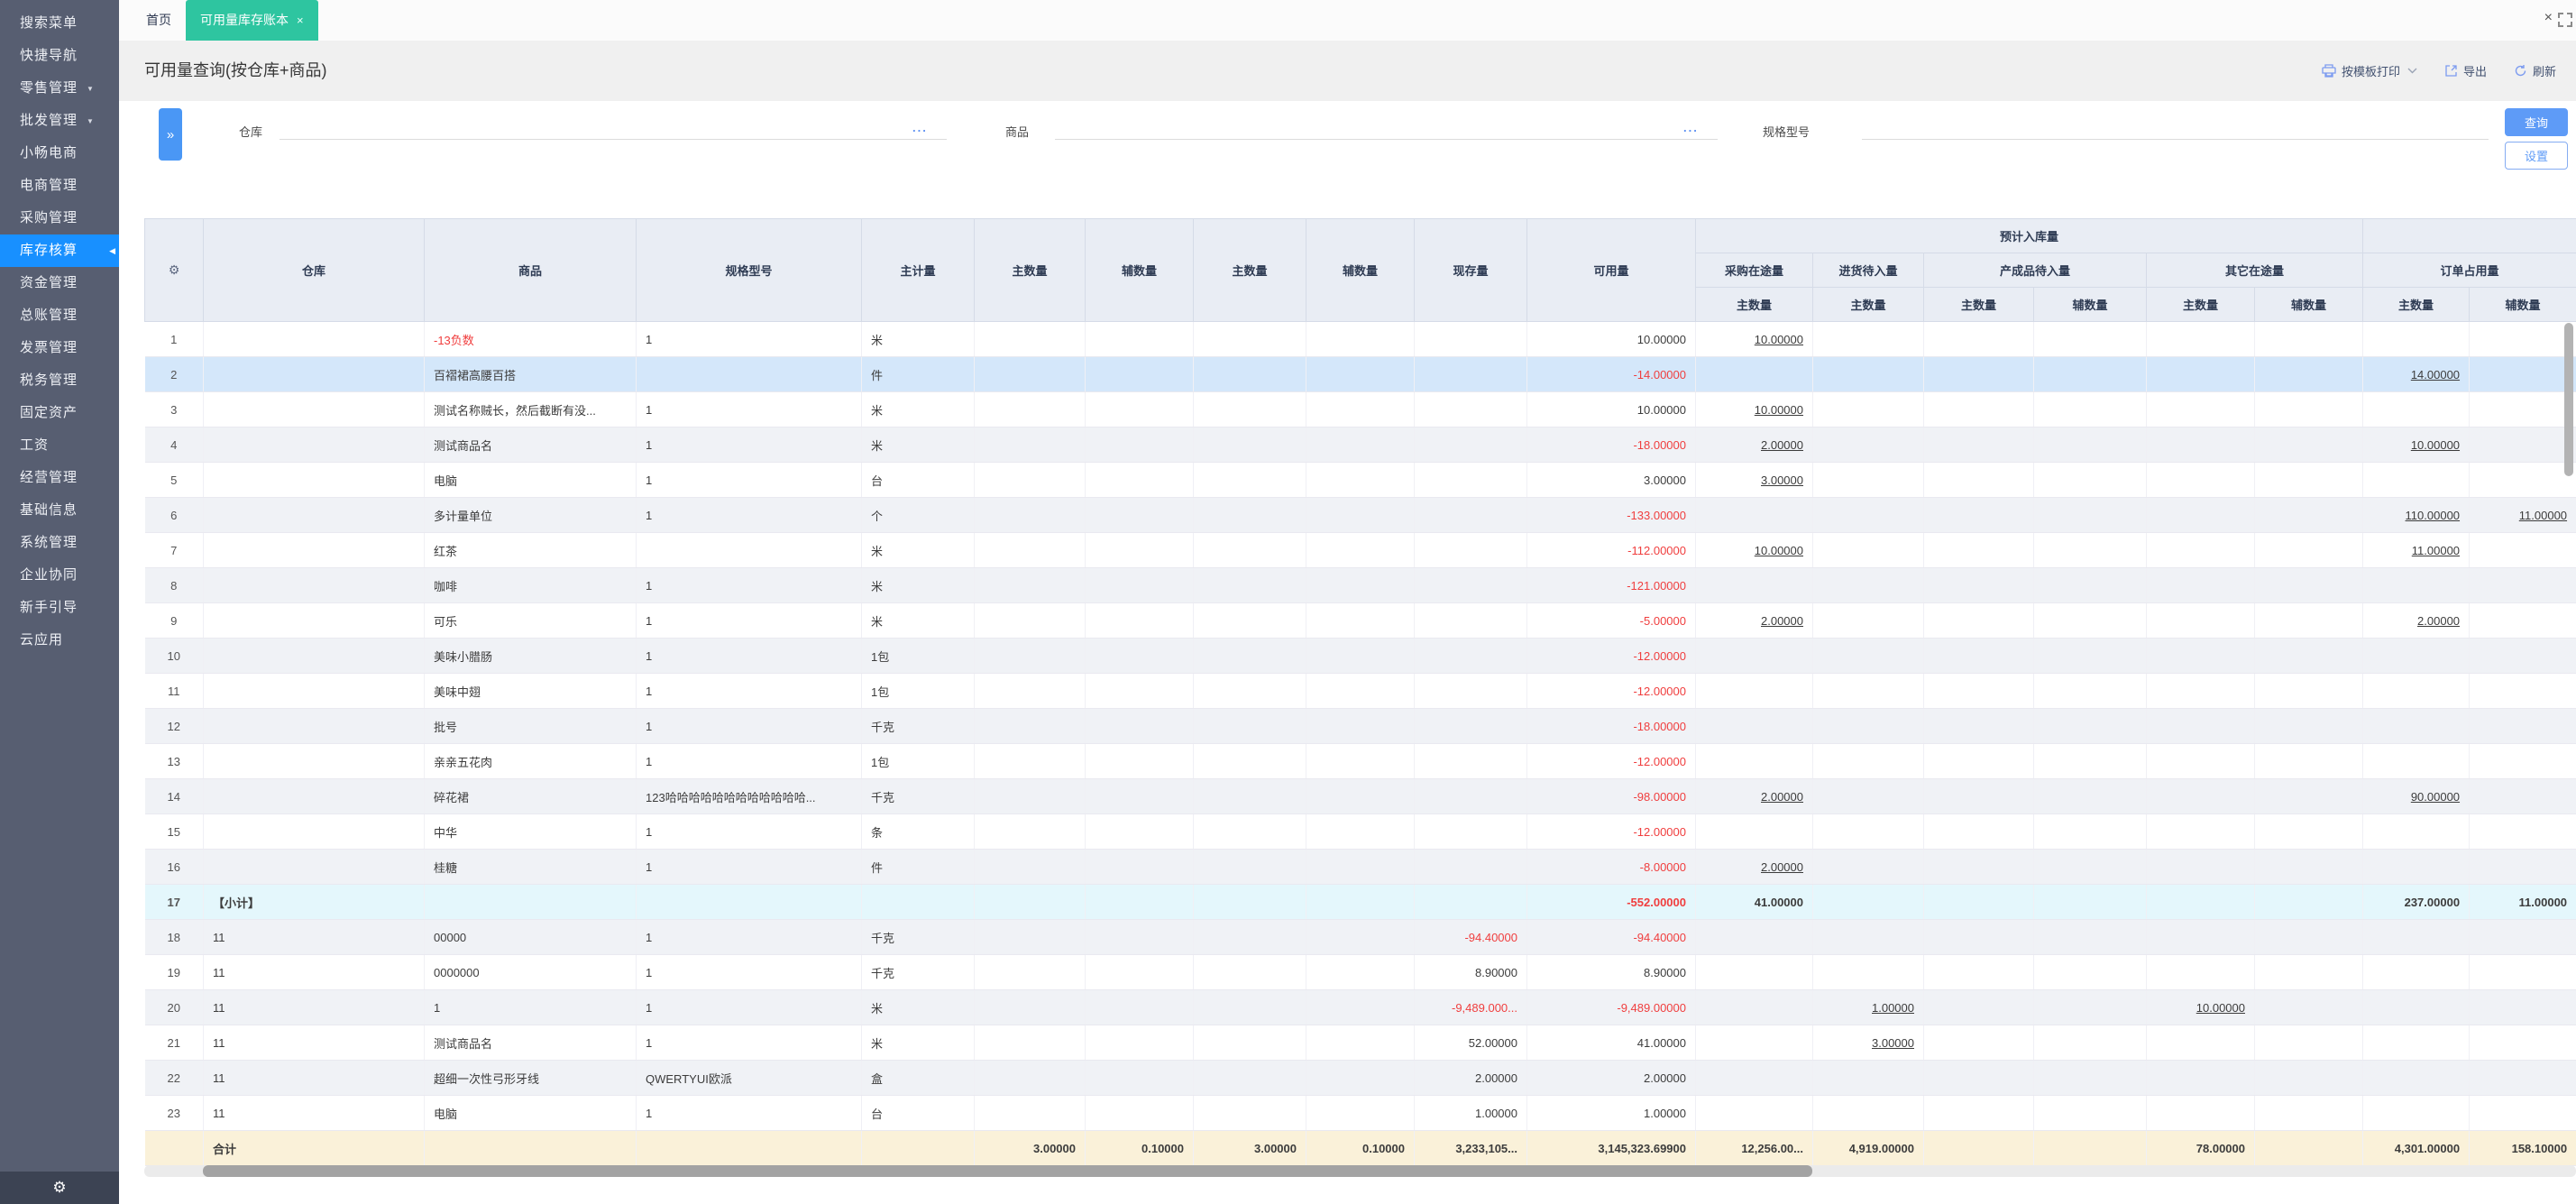 Image resolution: width=2576 pixels, height=1204 pixels. I want to click on sidebar-item-menu: 总账管理, so click(49, 315).